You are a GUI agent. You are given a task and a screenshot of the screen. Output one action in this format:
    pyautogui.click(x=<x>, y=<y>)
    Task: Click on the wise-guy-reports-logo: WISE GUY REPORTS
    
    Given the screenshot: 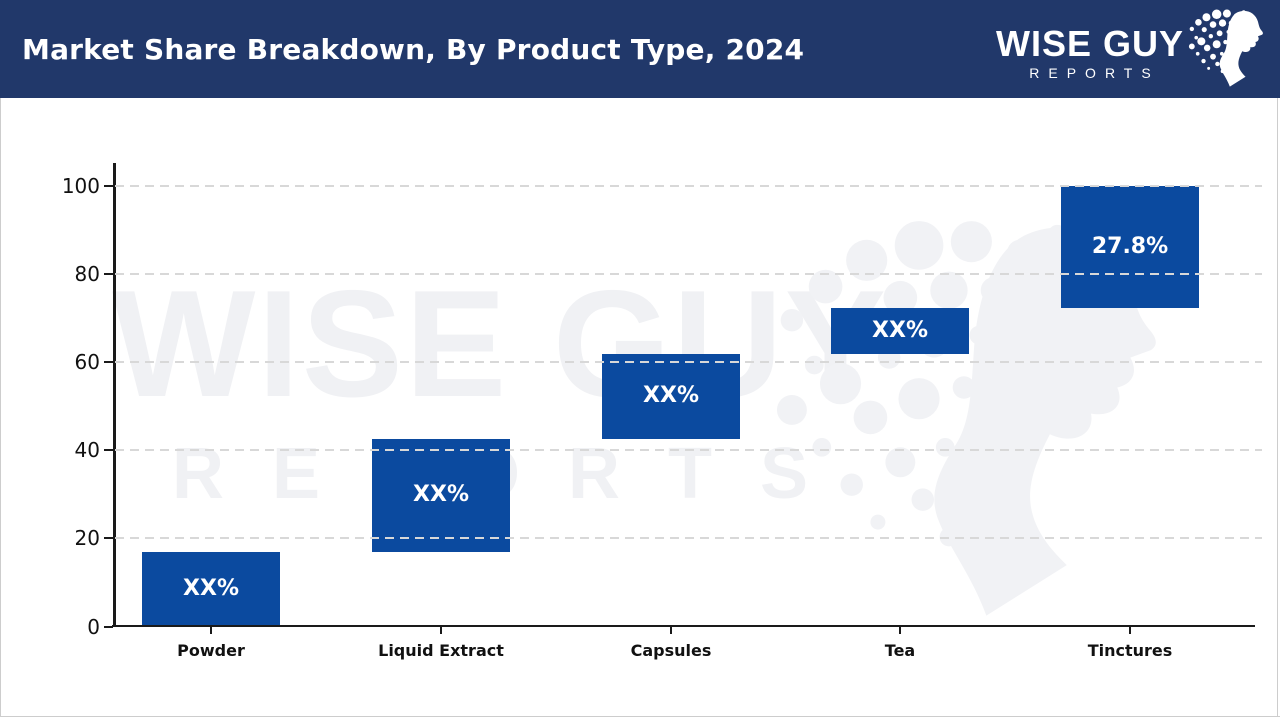 What is the action you would take?
    pyautogui.click(x=1133, y=49)
    